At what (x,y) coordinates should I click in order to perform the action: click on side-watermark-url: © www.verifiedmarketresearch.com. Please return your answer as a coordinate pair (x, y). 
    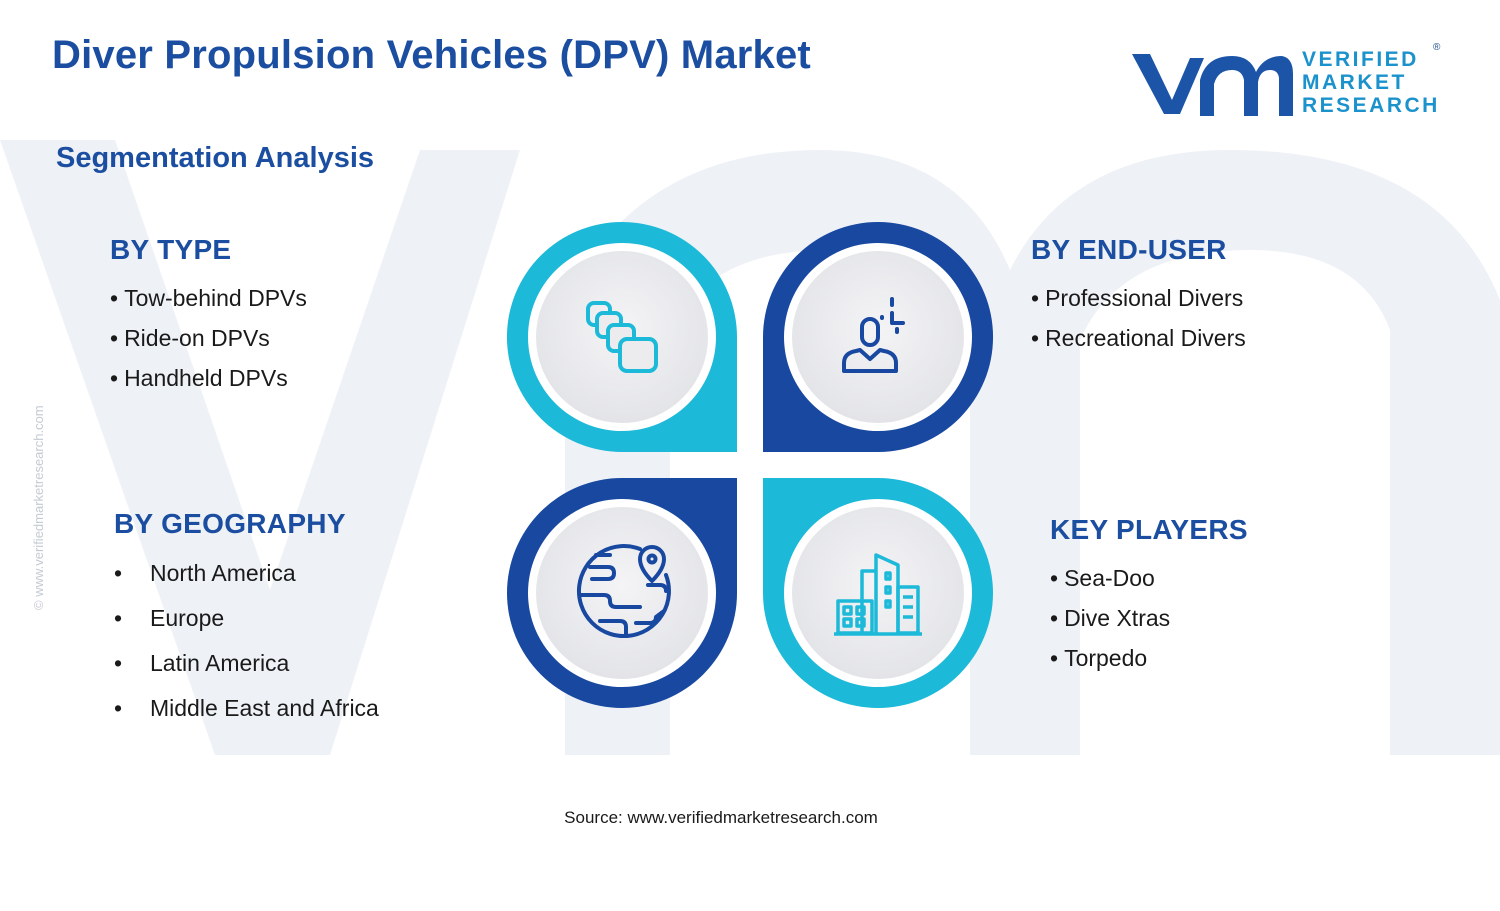
    Looking at the image, I should click on (38, 507).